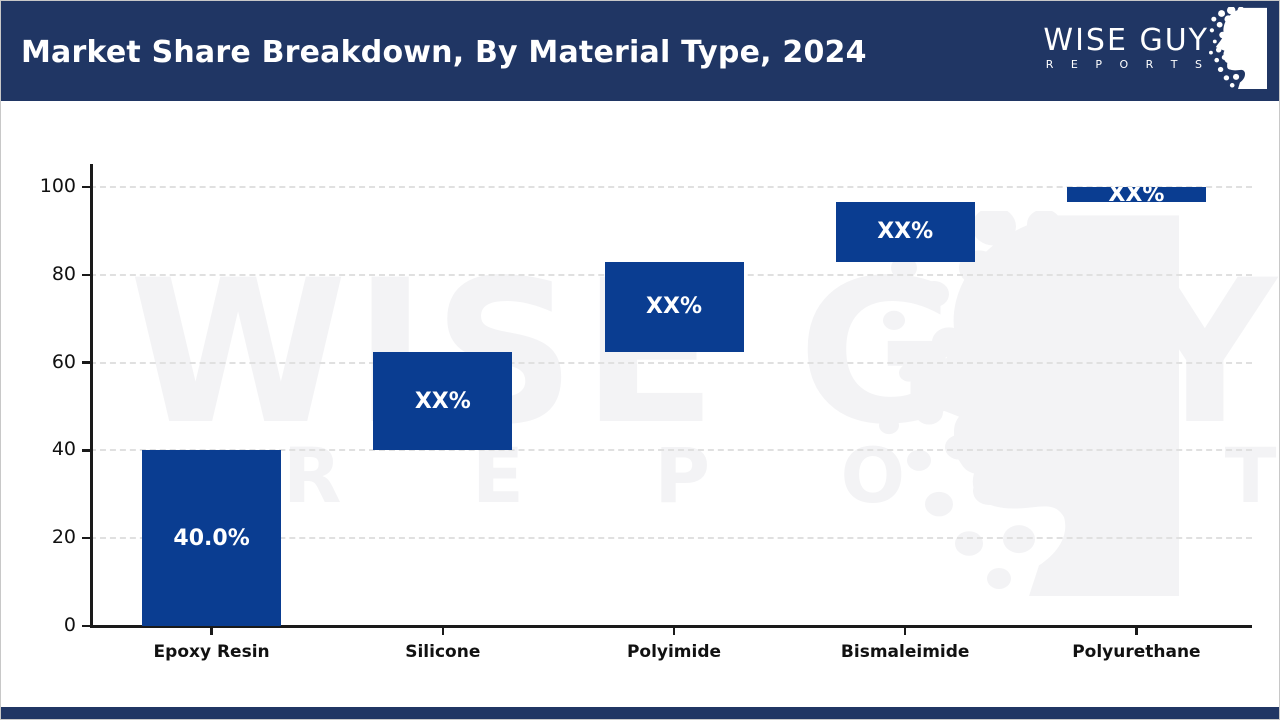  What do you see at coordinates (211, 652) in the screenshot?
I see `category-label-0: Epoxy Resin` at bounding box center [211, 652].